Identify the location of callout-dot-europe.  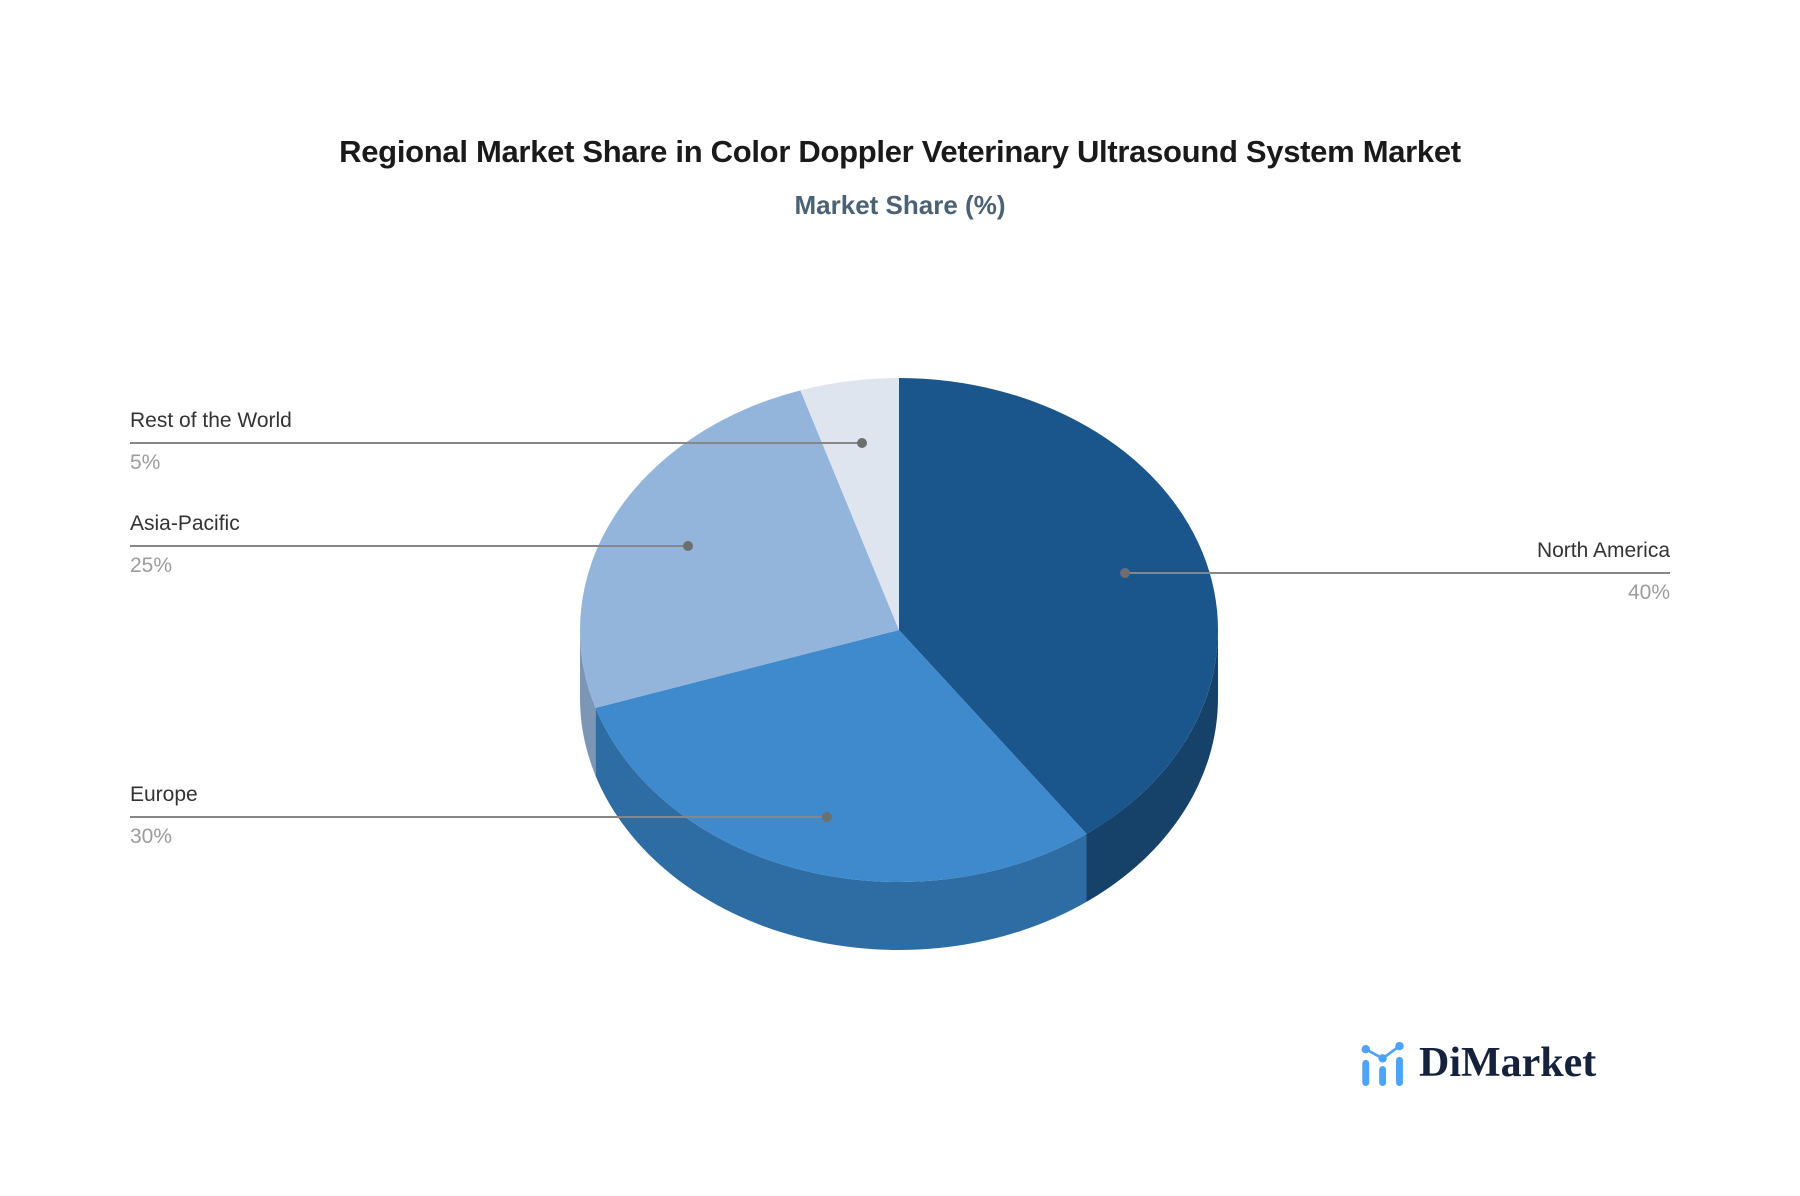
(827, 817).